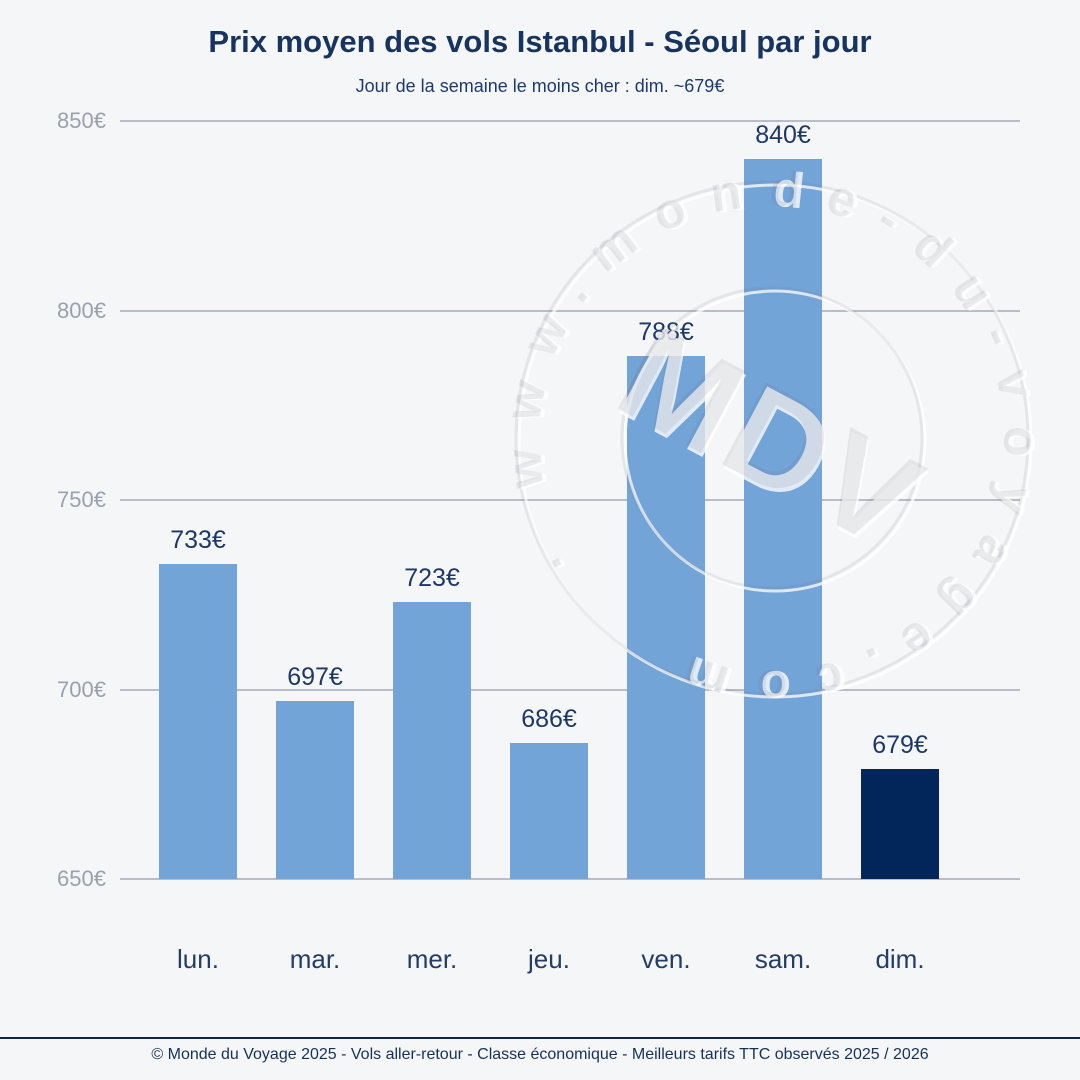 This screenshot has height=1080, width=1080. Describe the element at coordinates (432, 578) in the screenshot. I see `bar-value-label: 723€` at that location.